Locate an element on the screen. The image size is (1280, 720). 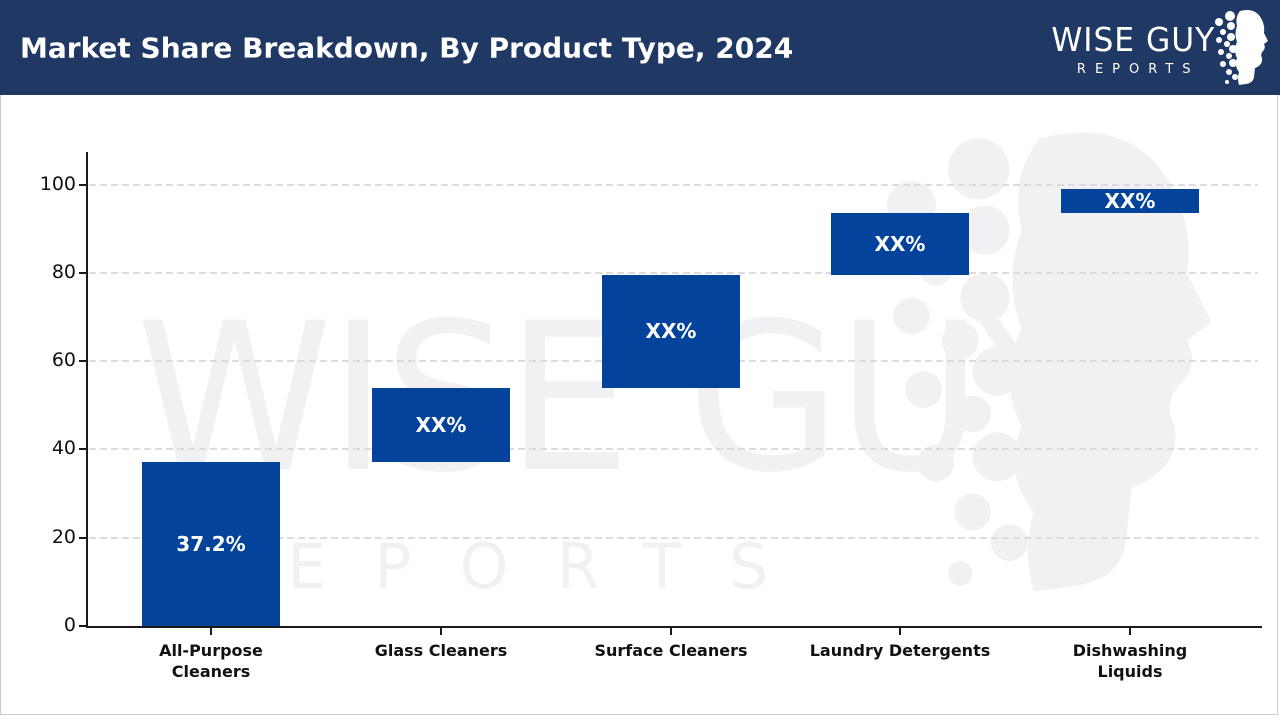
y-tick-label-0: 0 is located at coordinates (69, 625).